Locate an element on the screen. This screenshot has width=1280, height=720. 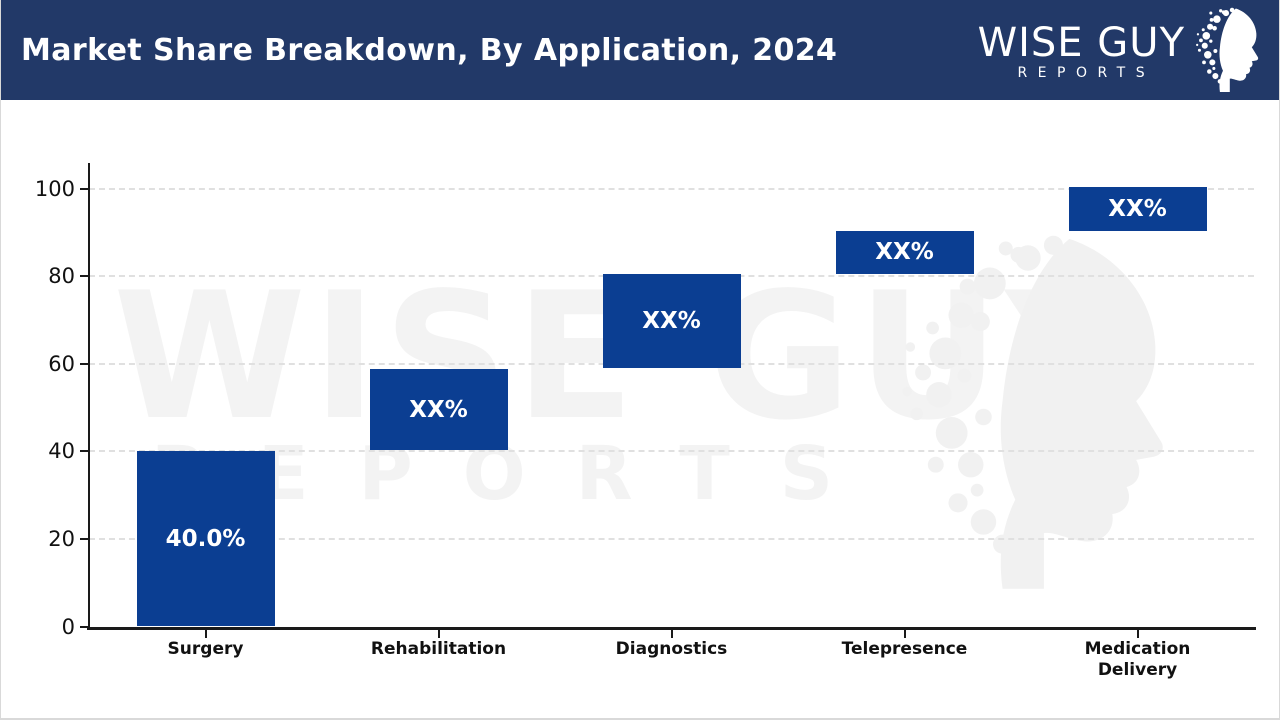
bar-surgery: 40.0% is located at coordinates (205, 539).